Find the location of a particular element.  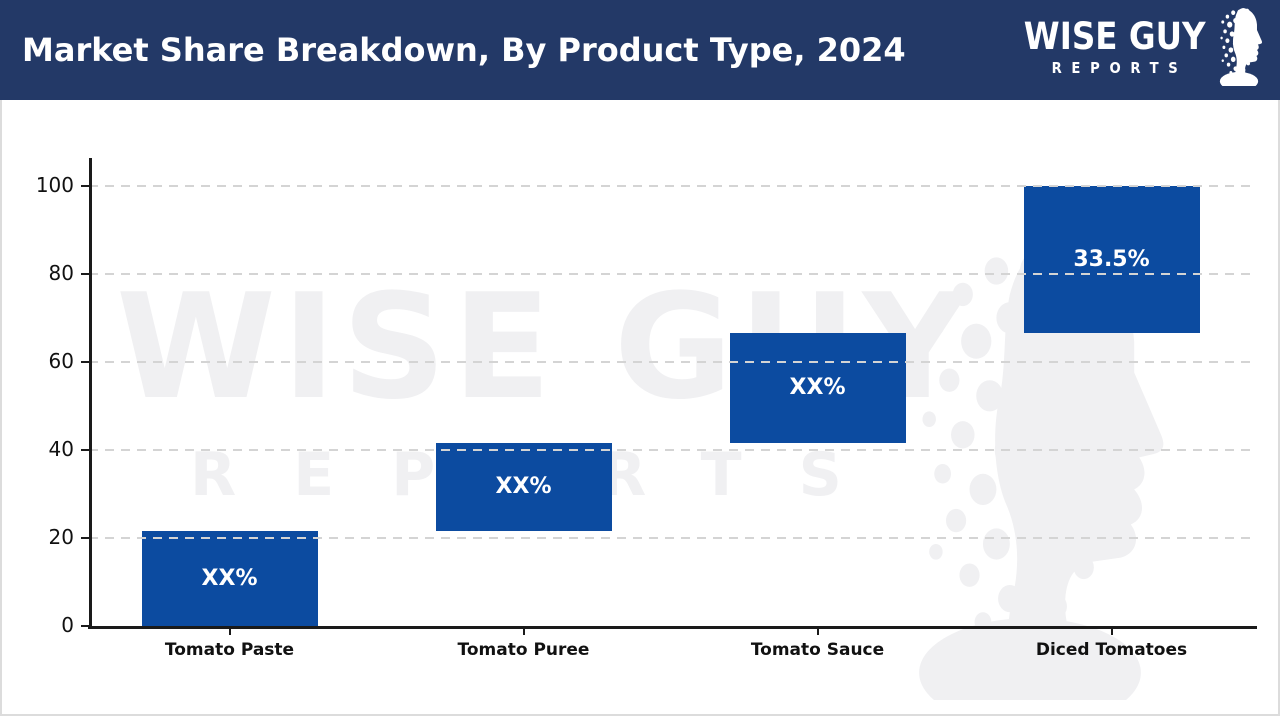

bar-value-label: 33.5% is located at coordinates (1111, 259).